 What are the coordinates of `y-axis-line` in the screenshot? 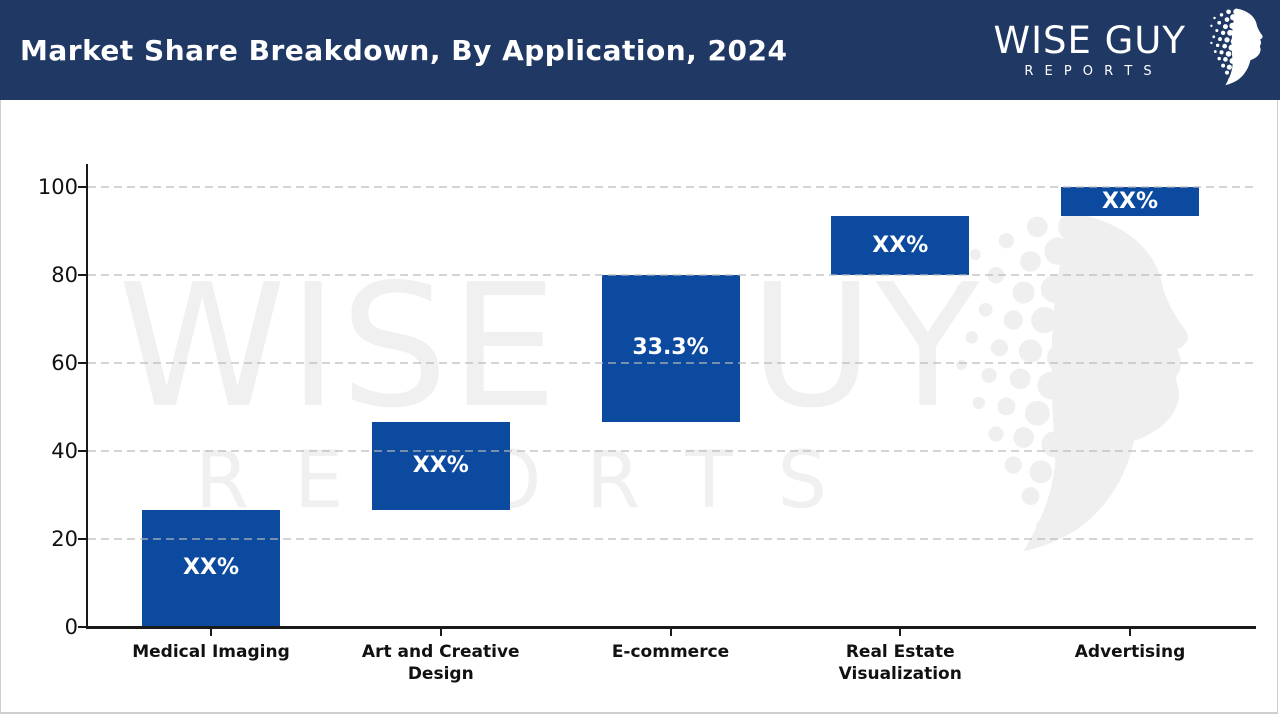 It's located at (87, 396).